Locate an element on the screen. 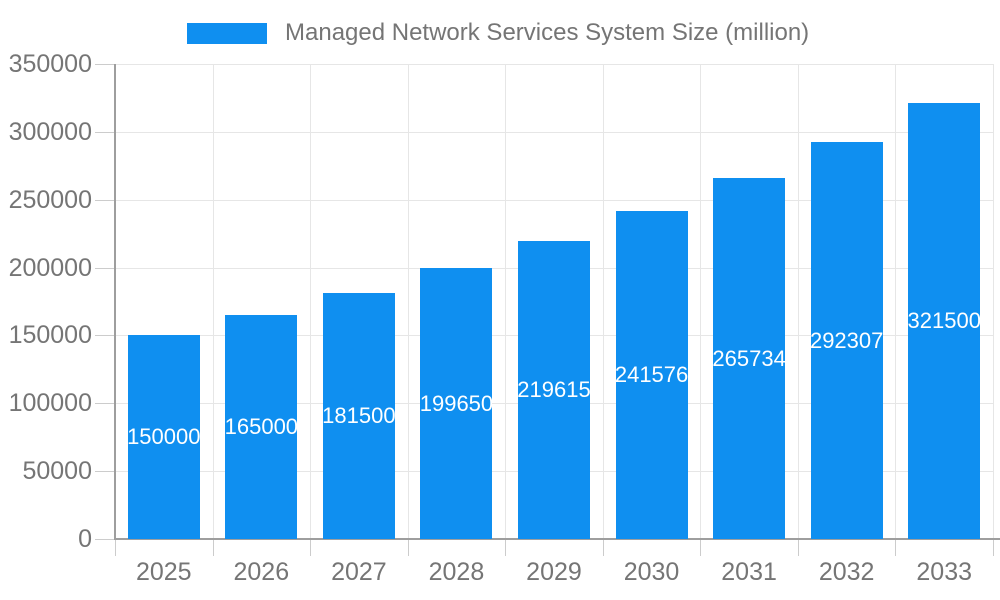 Image resolution: width=1000 pixels, height=600 pixels. y-axis-label: 100000 is located at coordinates (50, 403).